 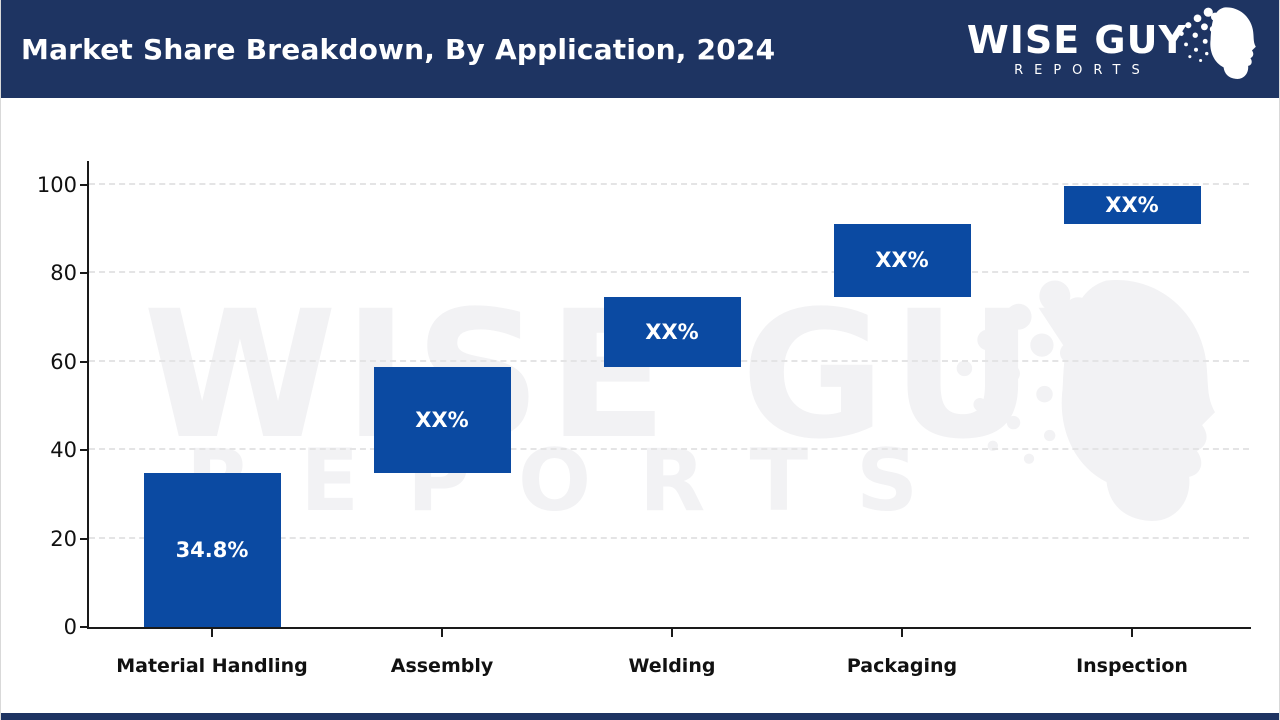 I want to click on x-axis-line, so click(x=669, y=628).